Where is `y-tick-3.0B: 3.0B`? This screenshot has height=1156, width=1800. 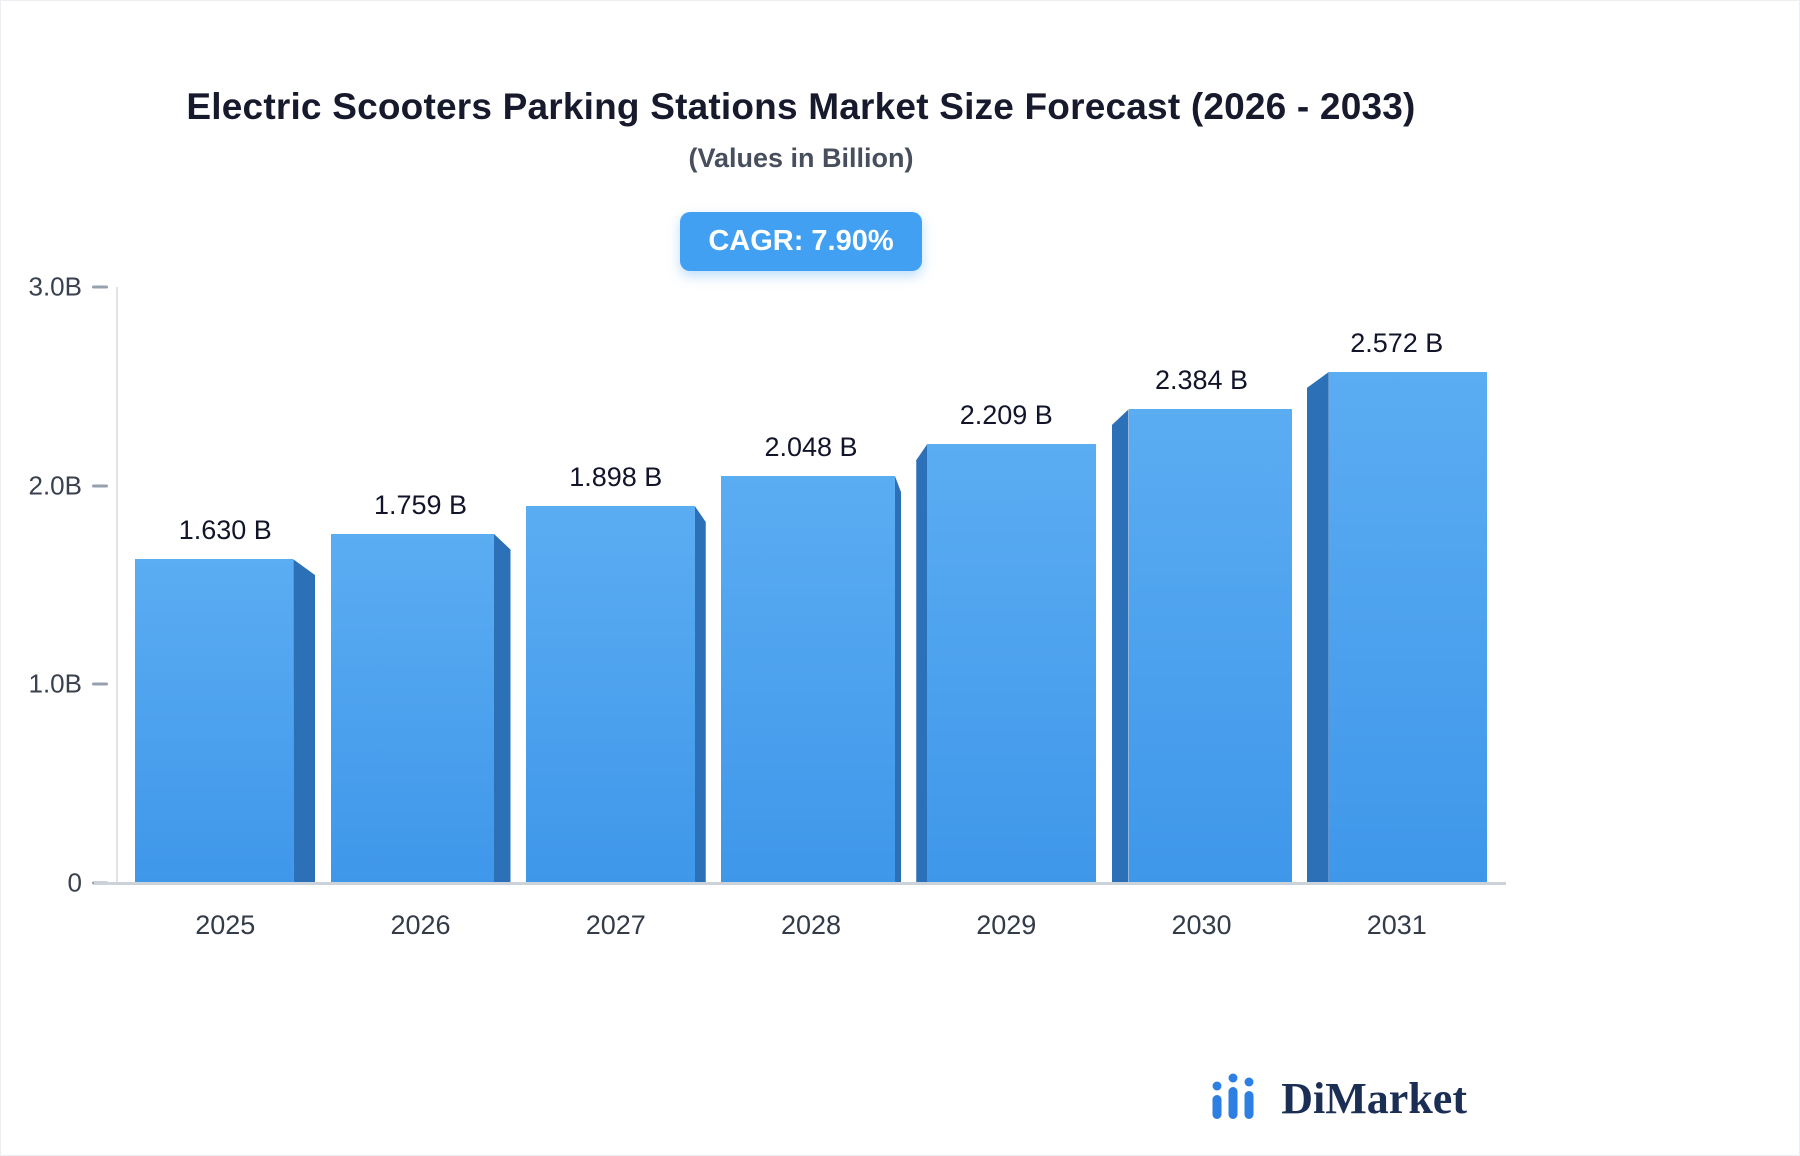 y-tick-3.0B: 3.0B is located at coordinates (56, 287).